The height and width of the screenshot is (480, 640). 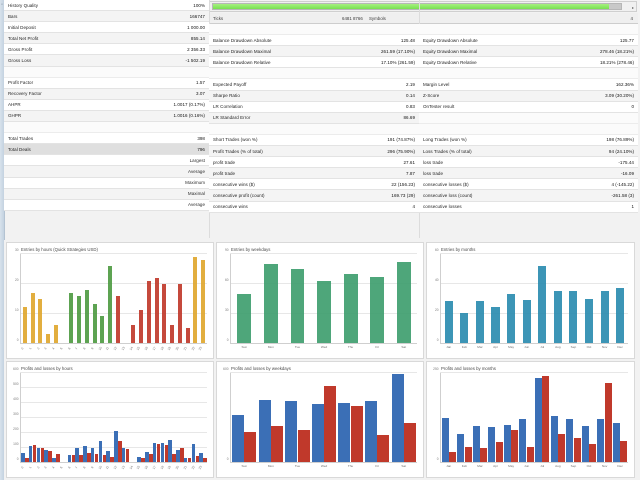 I want to click on table-row: consecutive wins 4, so click(x=314, y=207).